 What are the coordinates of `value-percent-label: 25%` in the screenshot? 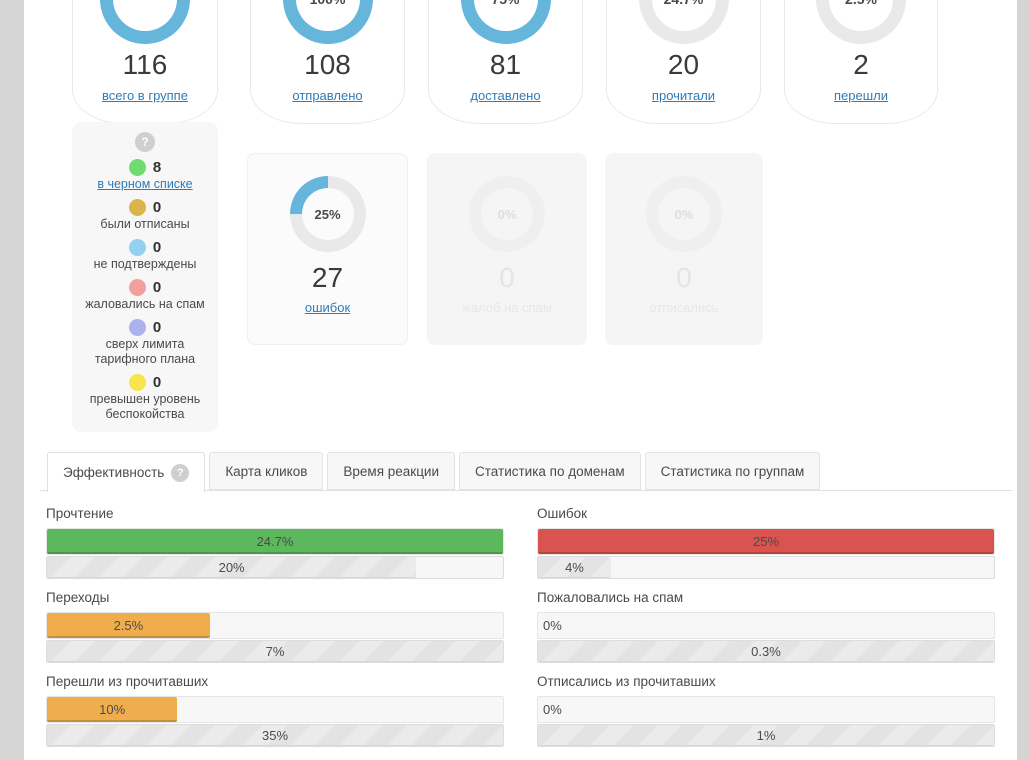 It's located at (766, 541).